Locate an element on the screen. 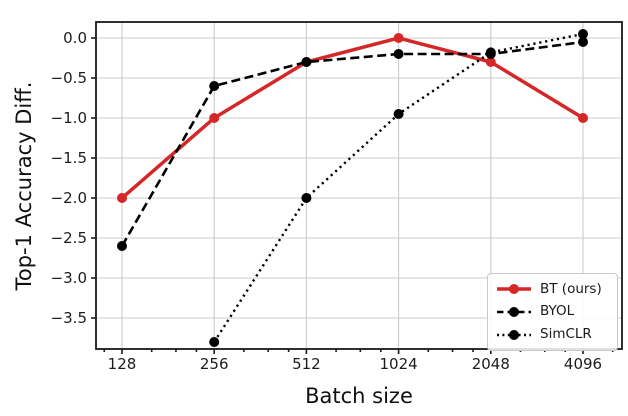 This screenshot has height=416, width=628. svg-text: 0.0 is located at coordinates (75, 38).